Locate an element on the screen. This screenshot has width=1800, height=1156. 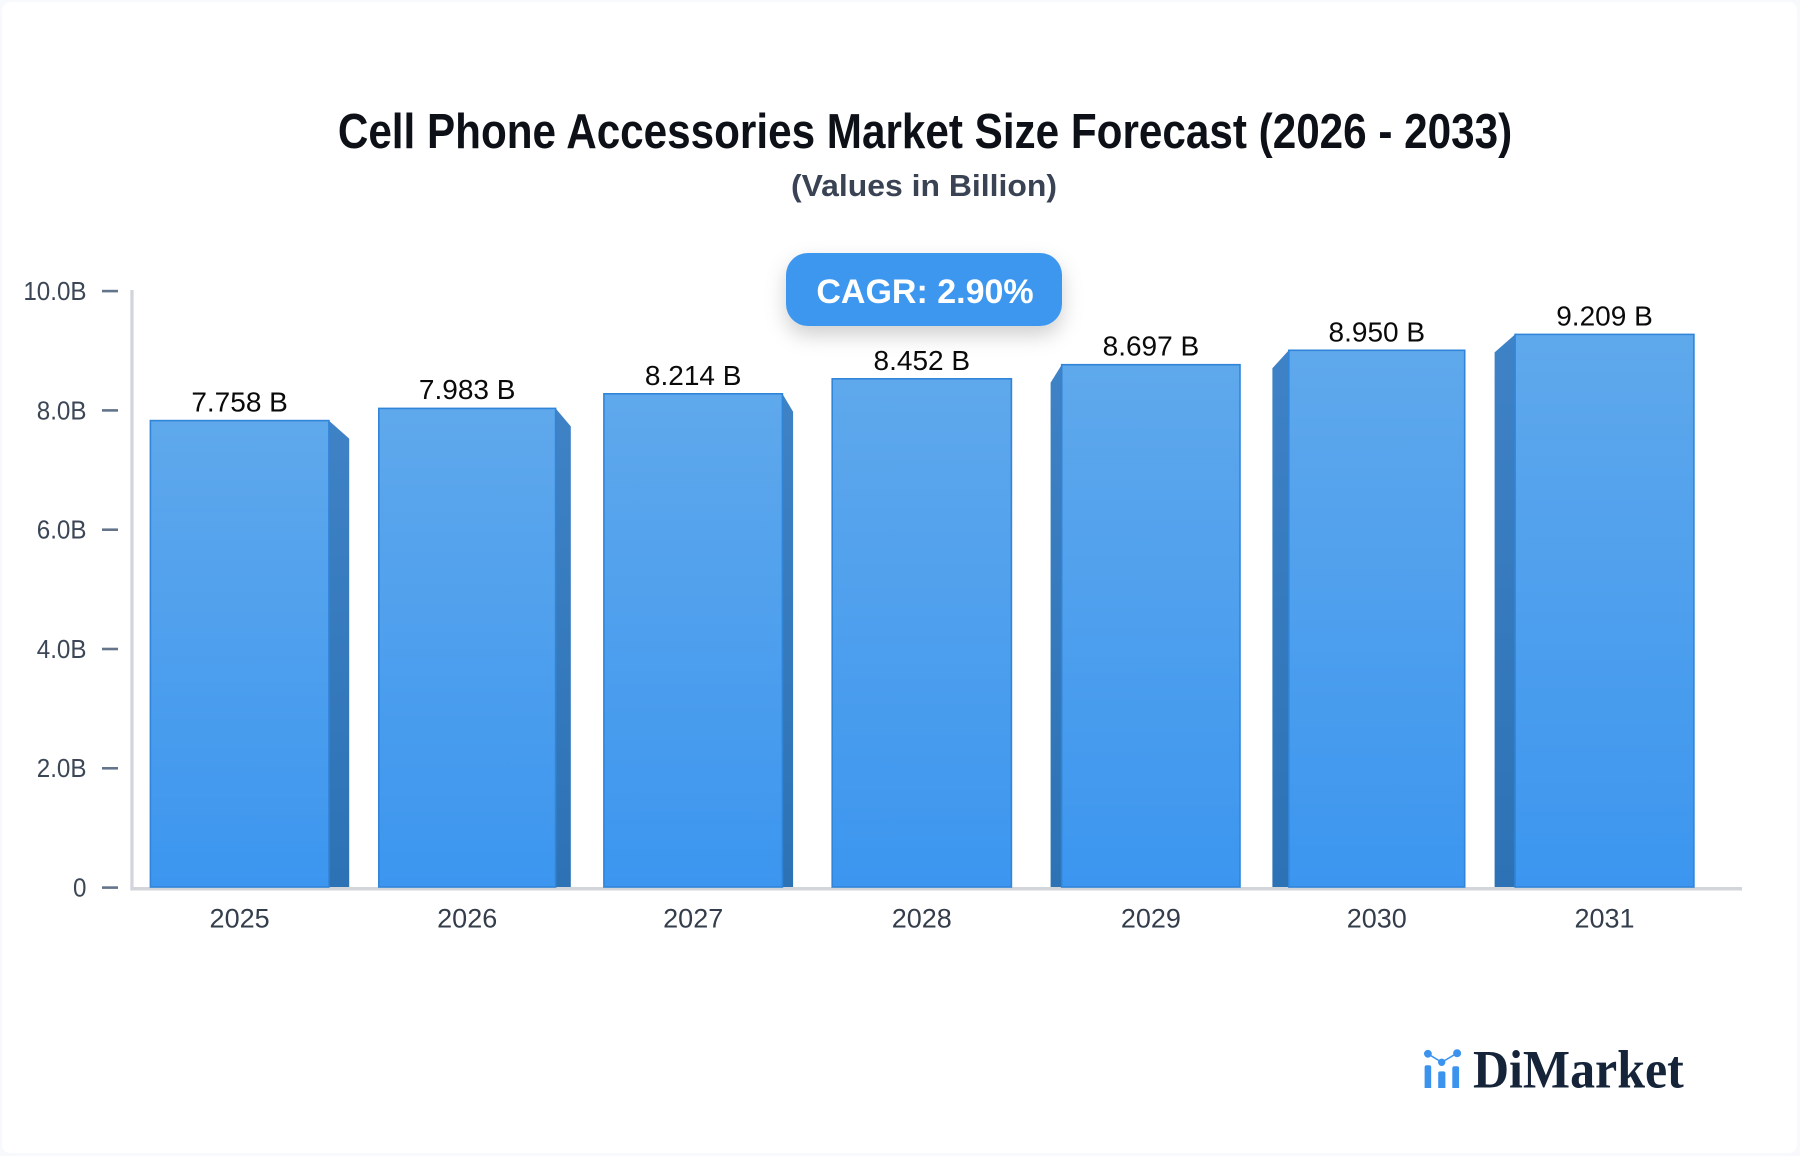
svg-text: CAGR: 2.90% is located at coordinates (924, 292).